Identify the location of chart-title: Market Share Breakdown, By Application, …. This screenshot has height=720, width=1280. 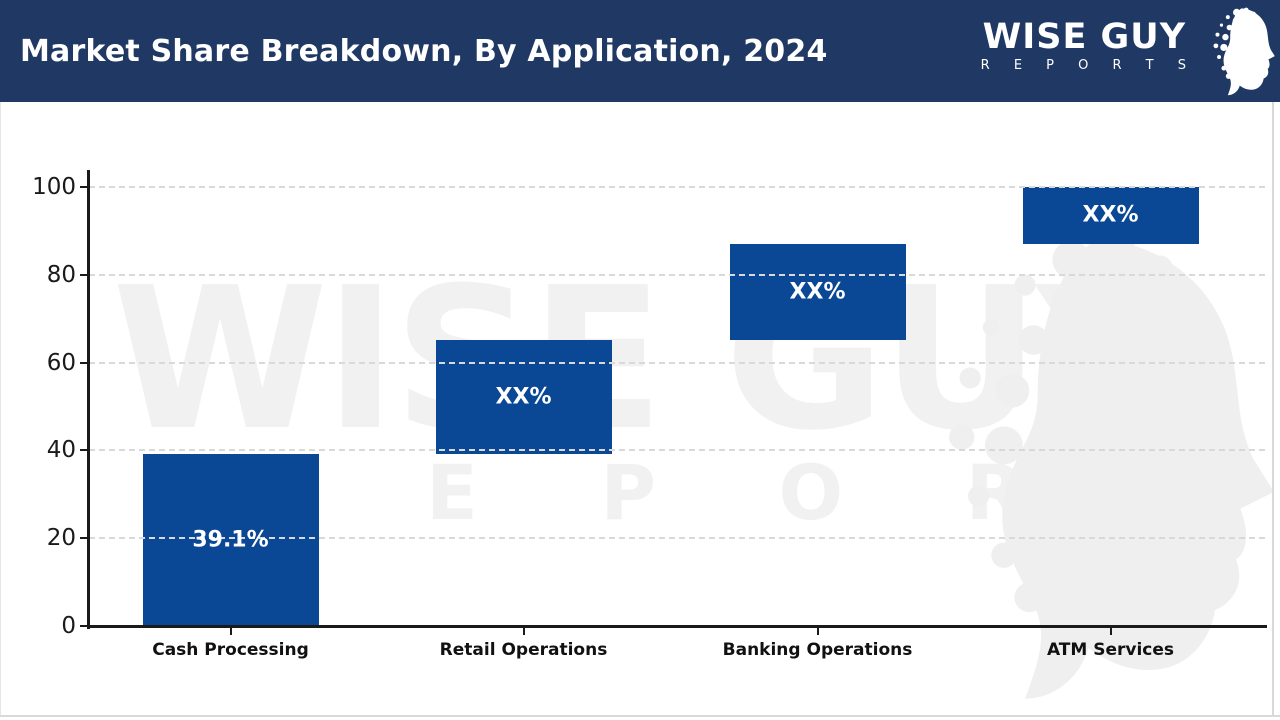
(424, 51).